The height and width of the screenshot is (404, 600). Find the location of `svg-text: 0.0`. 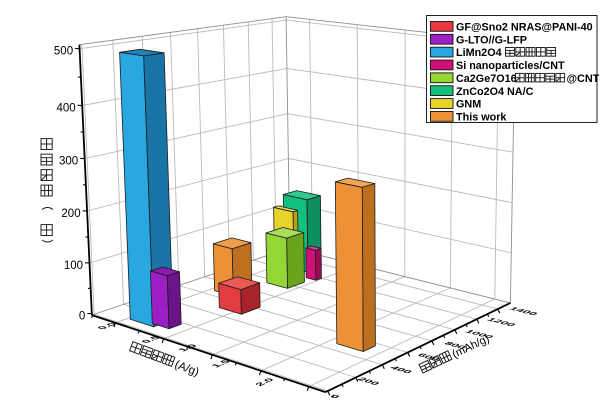

svg-text: 0.0 is located at coordinates (108, 326).